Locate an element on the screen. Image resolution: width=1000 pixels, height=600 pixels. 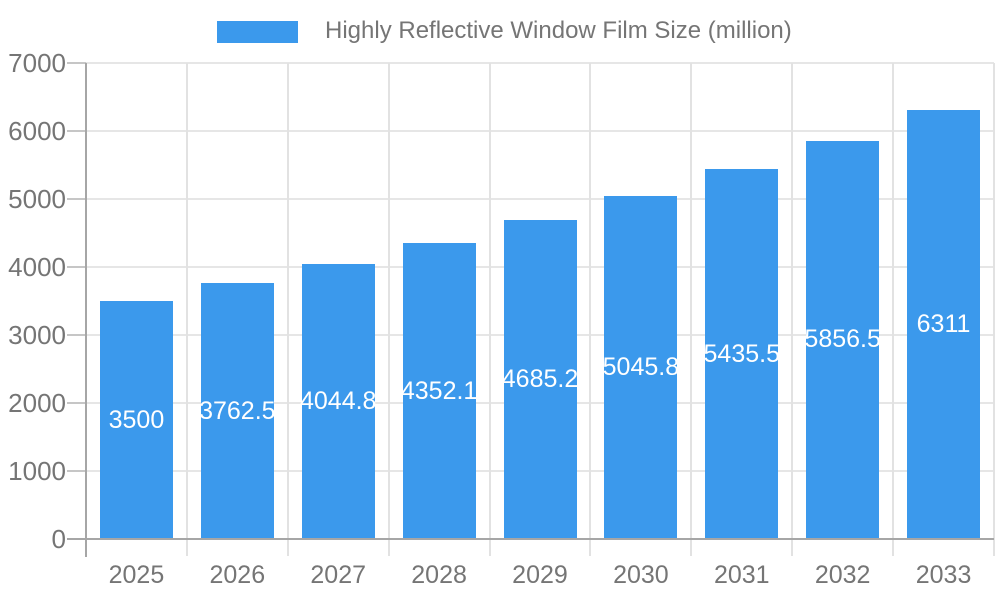
x-axis-label: 2027 is located at coordinates (338, 575).